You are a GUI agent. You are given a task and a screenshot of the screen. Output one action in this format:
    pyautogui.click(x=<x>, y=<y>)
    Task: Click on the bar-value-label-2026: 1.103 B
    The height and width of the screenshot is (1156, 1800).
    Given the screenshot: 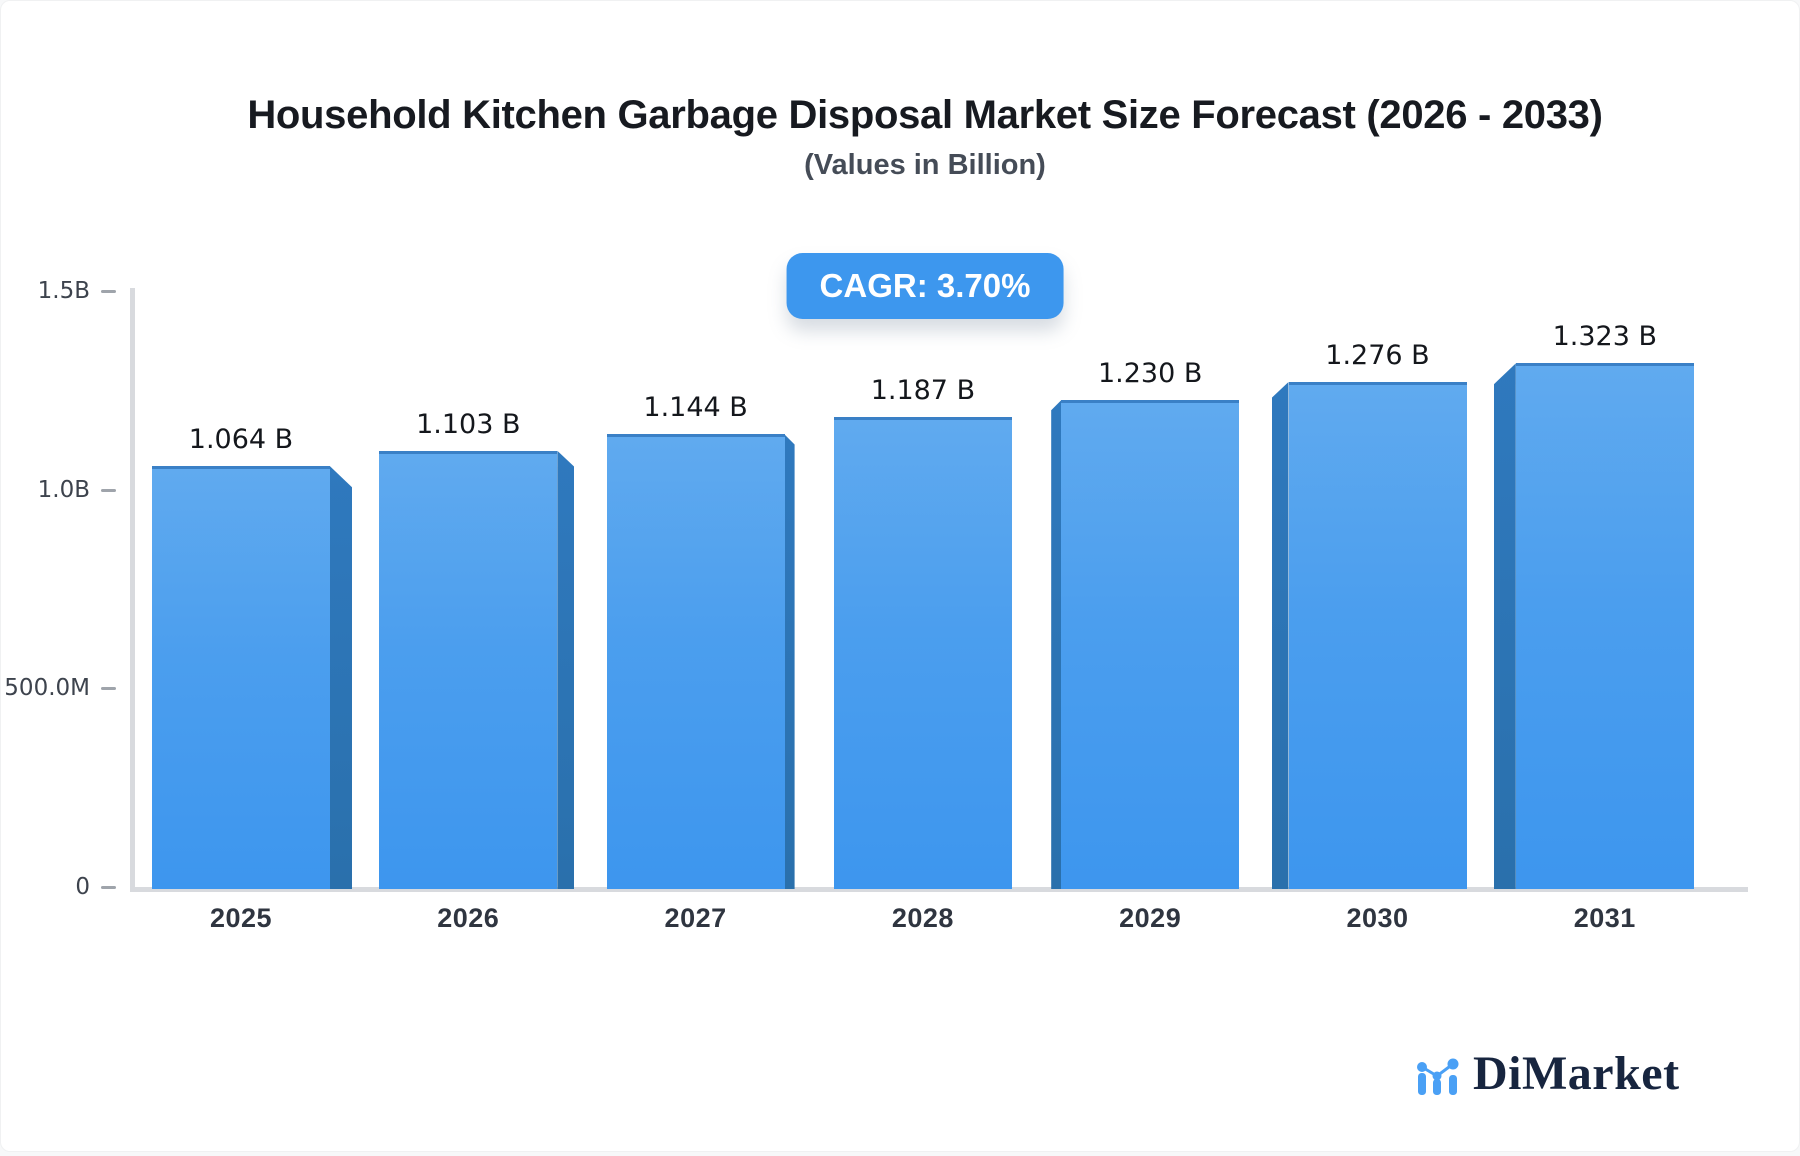 What is the action you would take?
    pyautogui.click(x=468, y=424)
    